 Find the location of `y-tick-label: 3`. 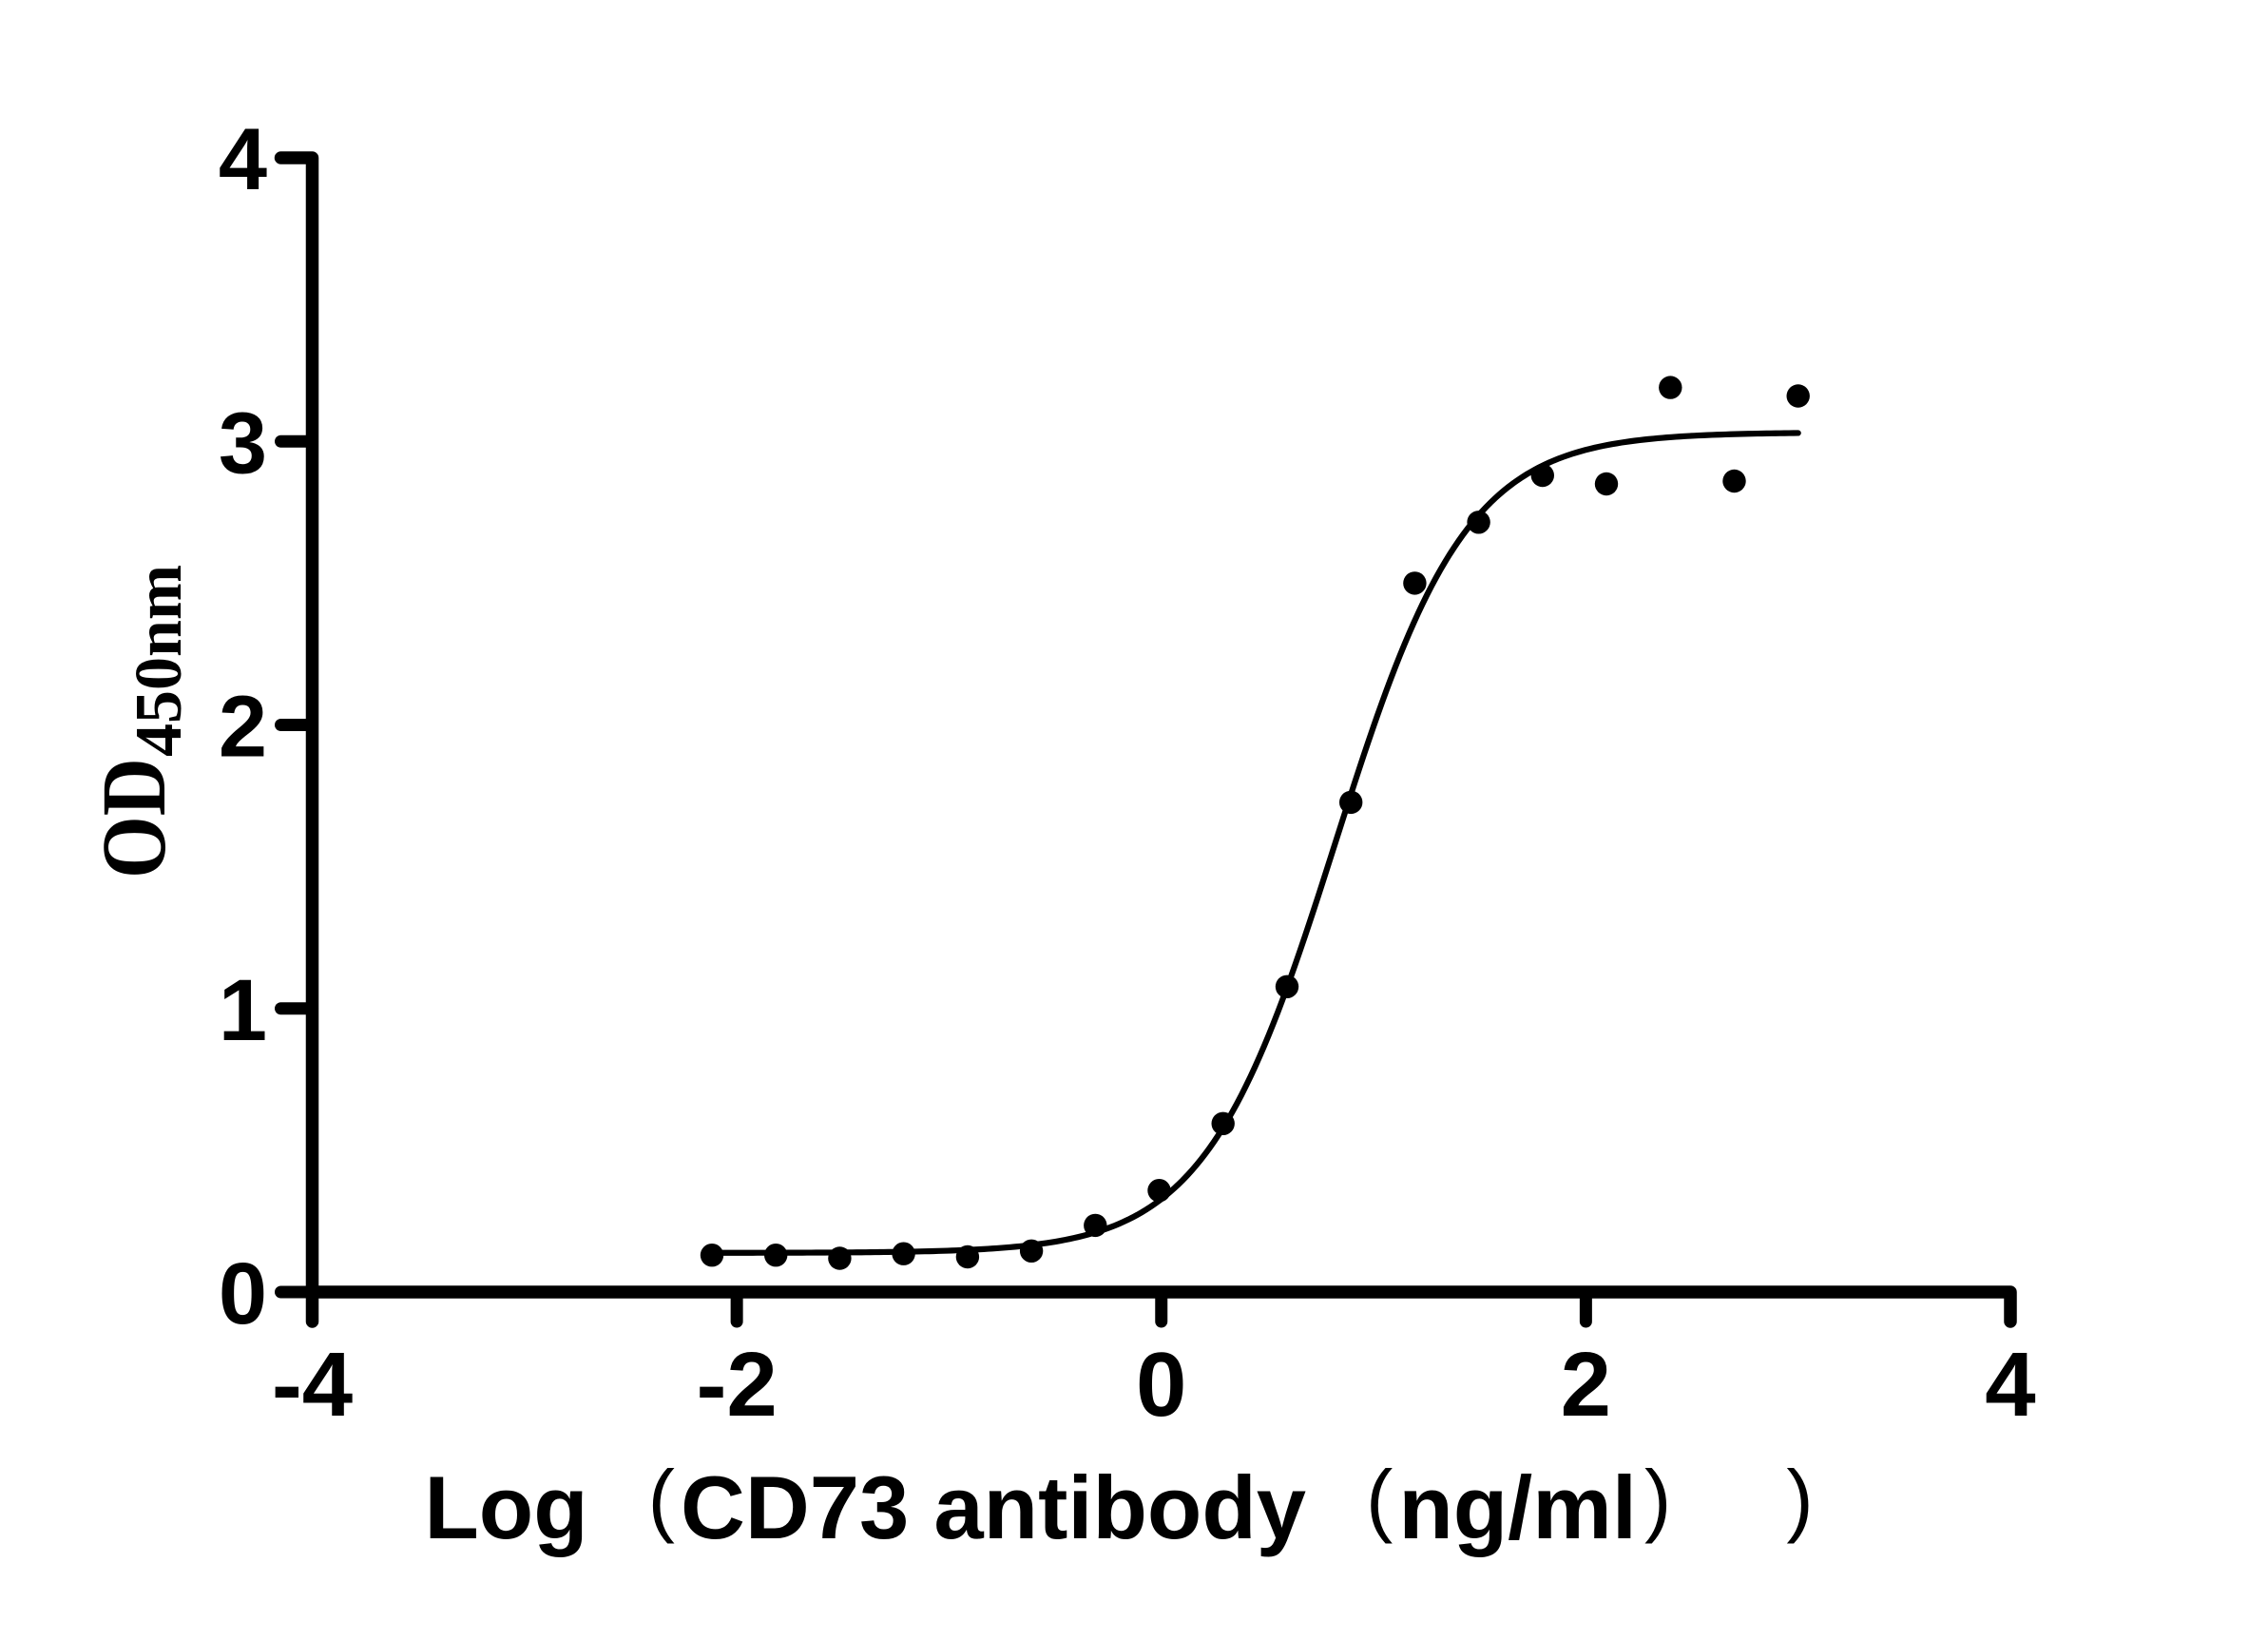

y-tick-label: 3 is located at coordinates (243, 443).